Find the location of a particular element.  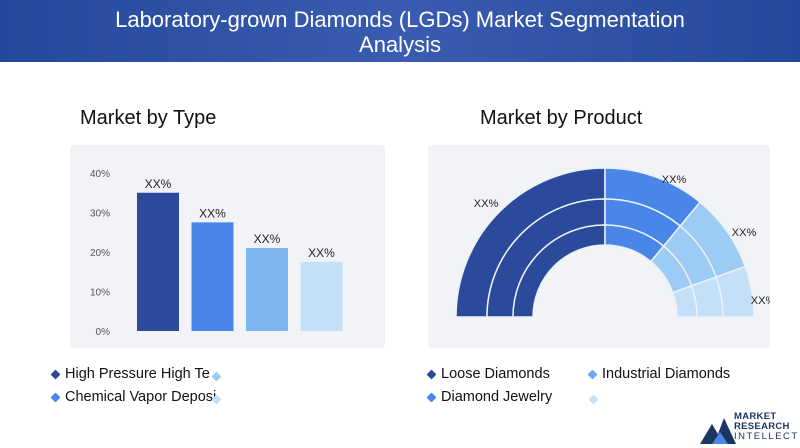

market-by-product-title: Market by Product is located at coordinates (561, 118).